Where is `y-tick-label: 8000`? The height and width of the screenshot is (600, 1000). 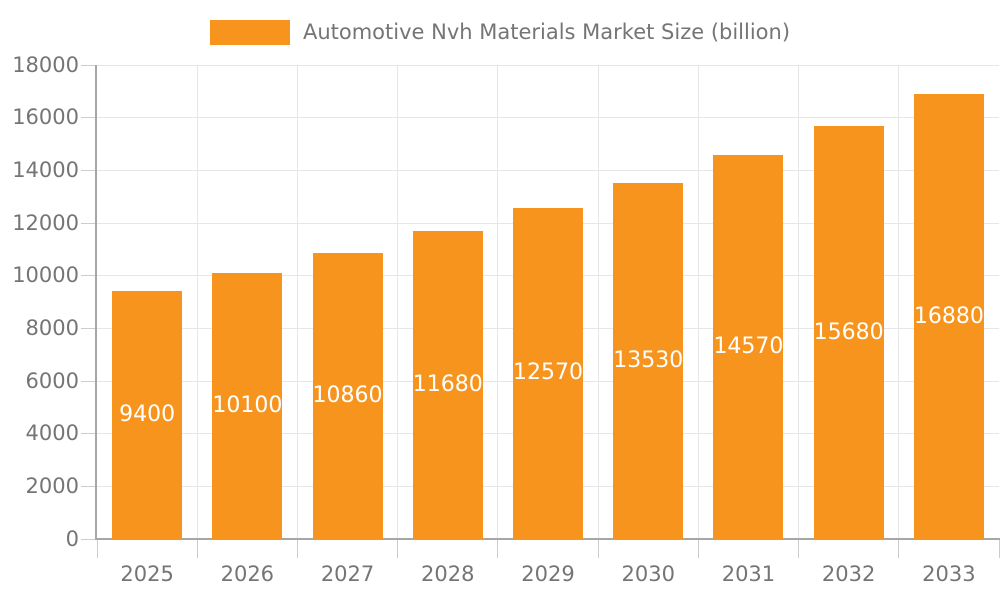
y-tick-label: 8000 is located at coordinates (52, 327).